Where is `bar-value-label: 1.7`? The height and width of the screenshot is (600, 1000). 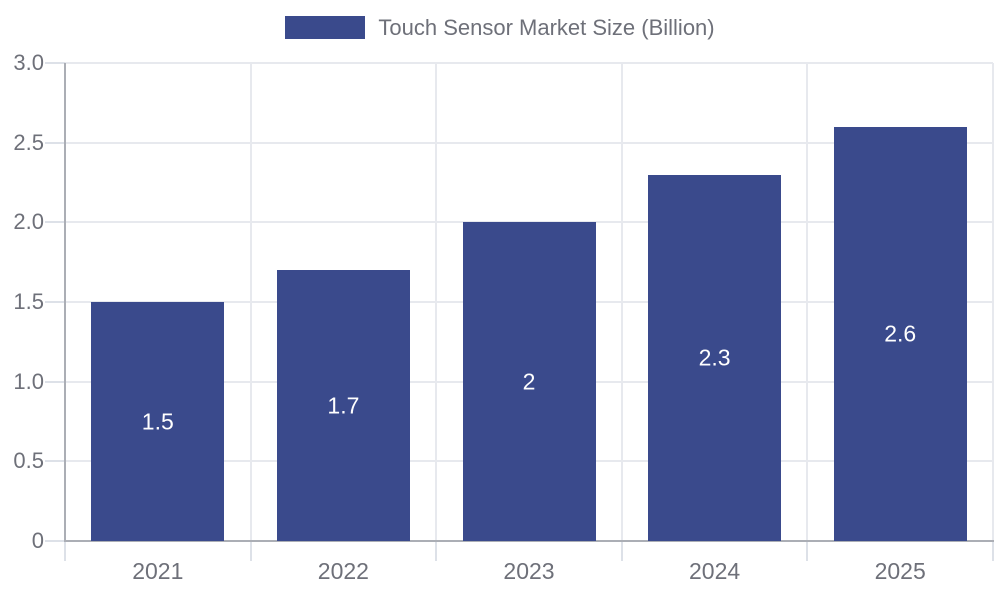 bar-value-label: 1.7 is located at coordinates (343, 405).